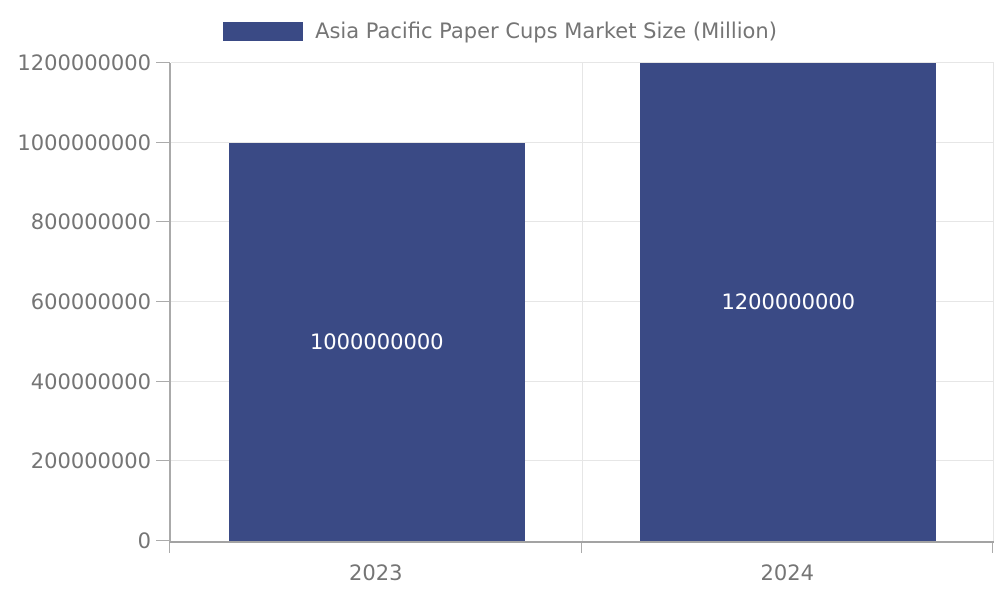 This screenshot has height=600, width=1000. I want to click on y-axis-tick-label: 200000000, so click(90, 461).